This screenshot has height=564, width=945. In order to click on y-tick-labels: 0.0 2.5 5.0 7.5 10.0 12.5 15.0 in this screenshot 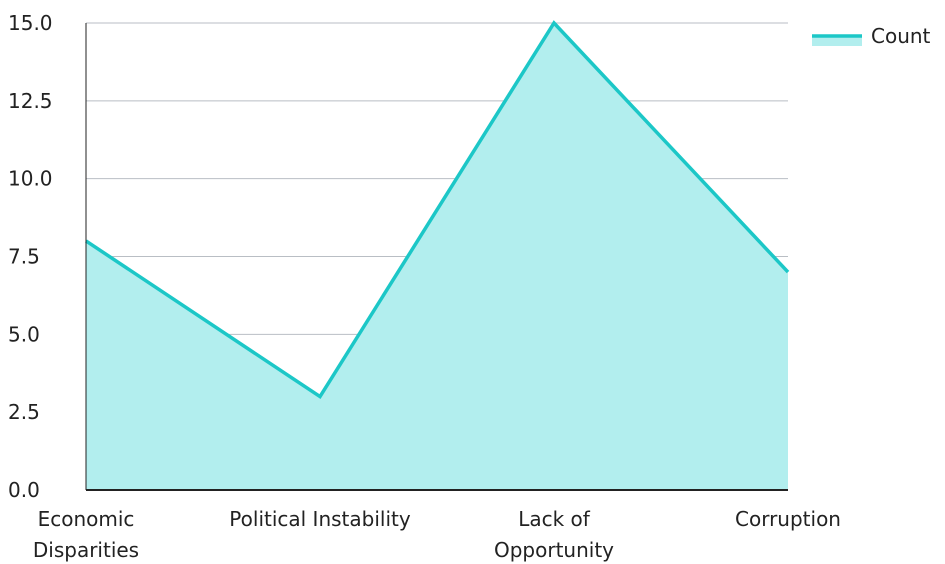, I will do `click(30, 256)`.